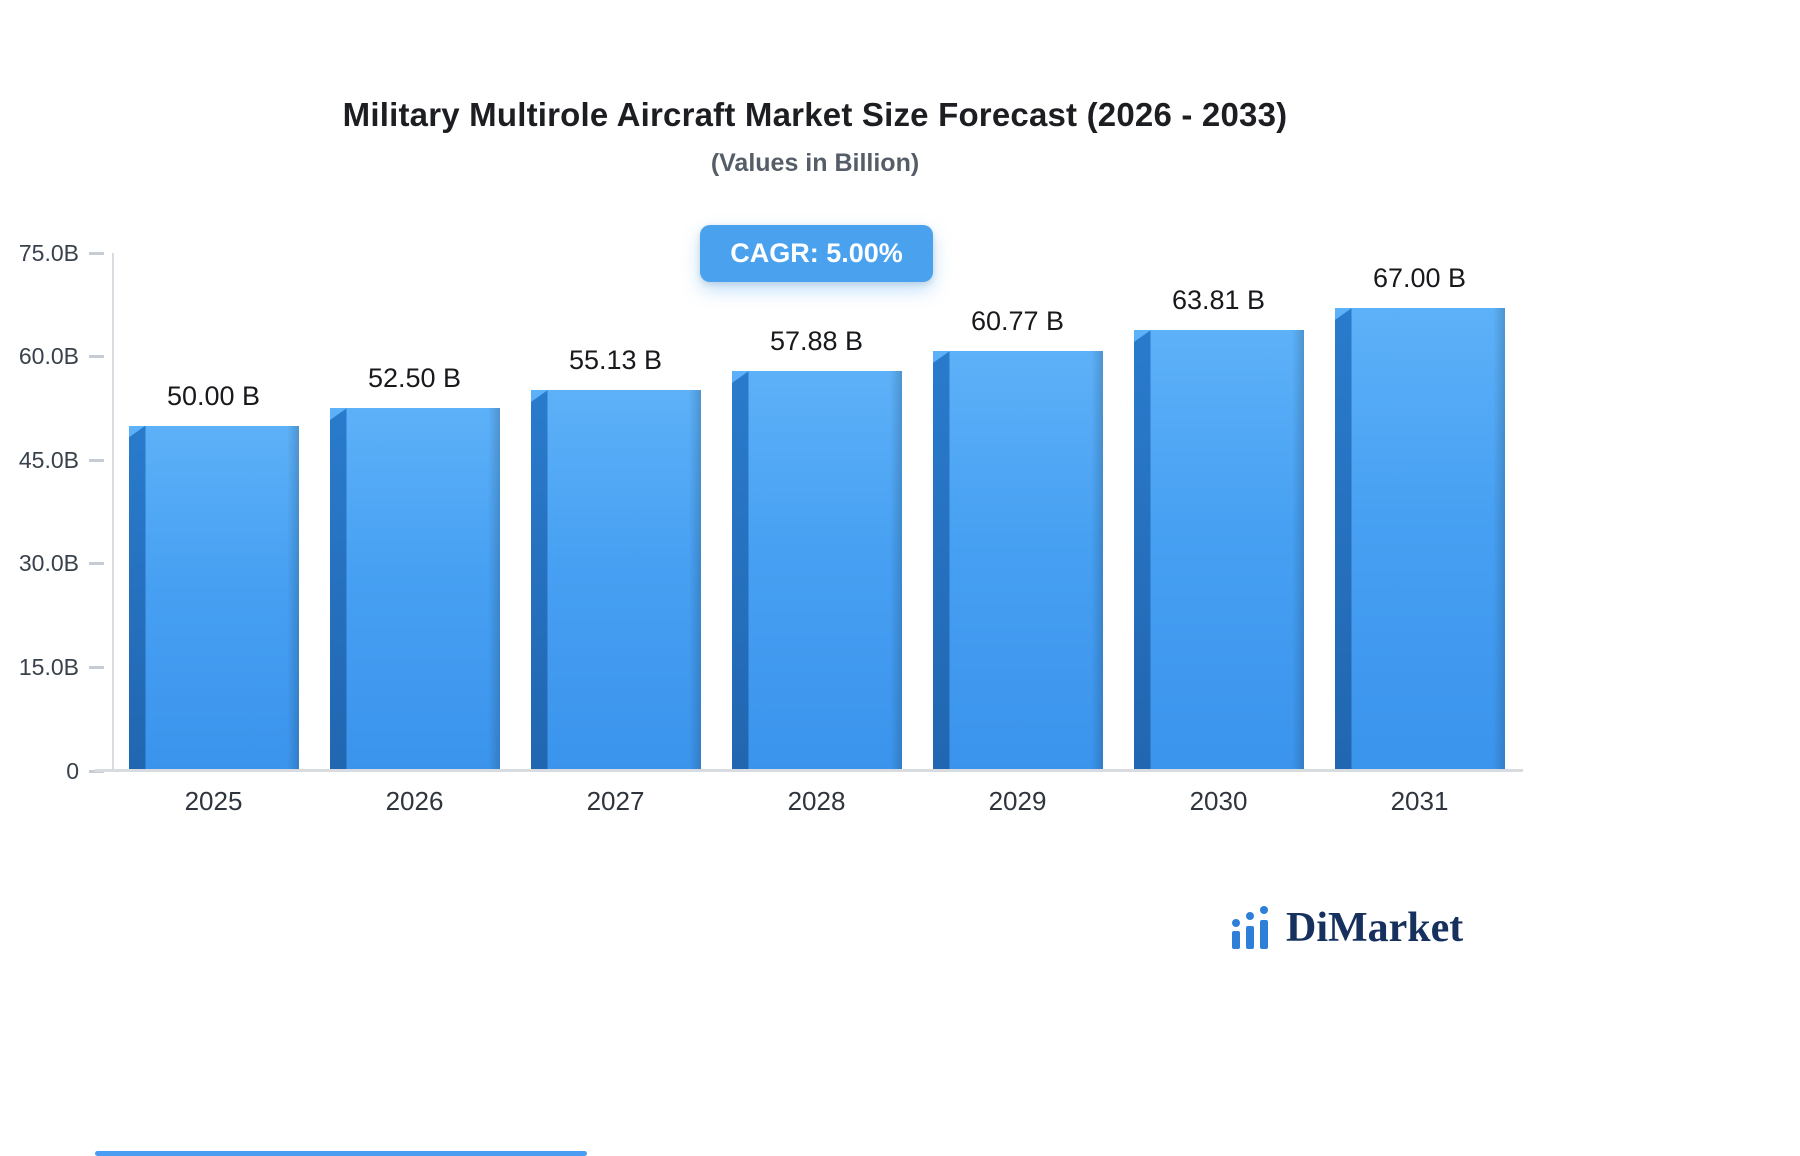  I want to click on y-tick-0: 0, so click(52, 771).